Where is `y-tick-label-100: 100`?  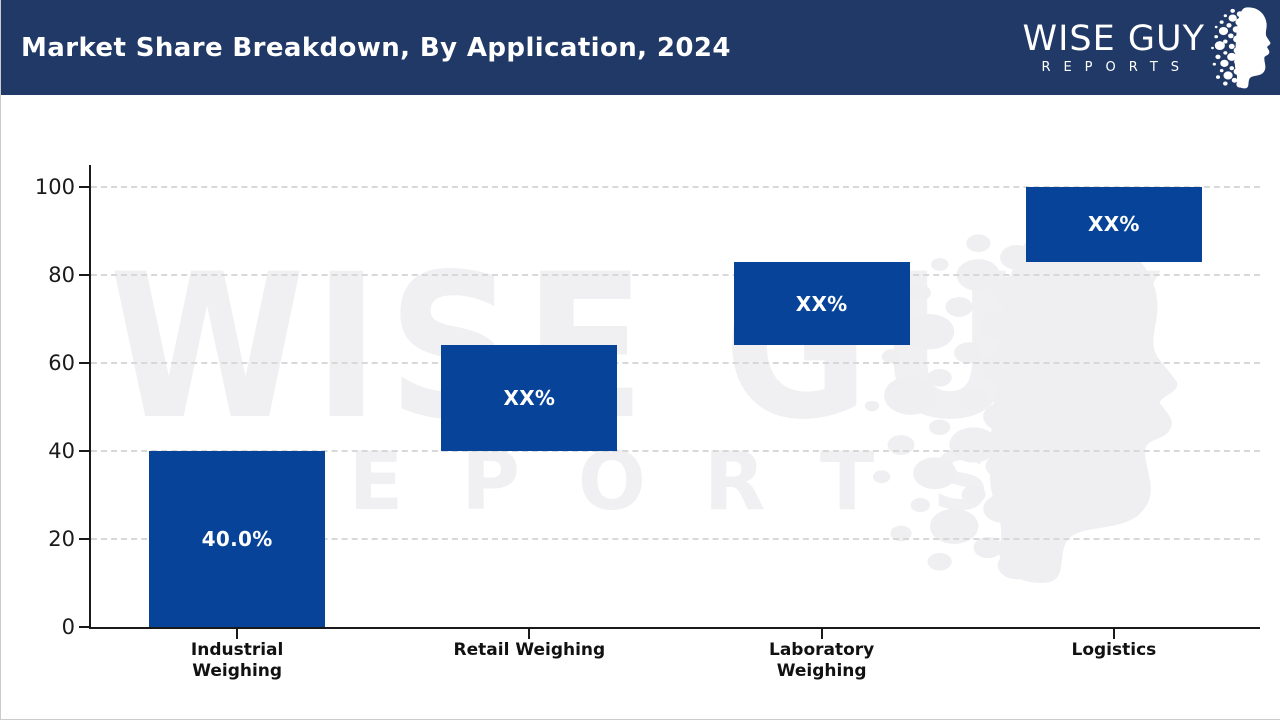
y-tick-label-100: 100 is located at coordinates (54, 187).